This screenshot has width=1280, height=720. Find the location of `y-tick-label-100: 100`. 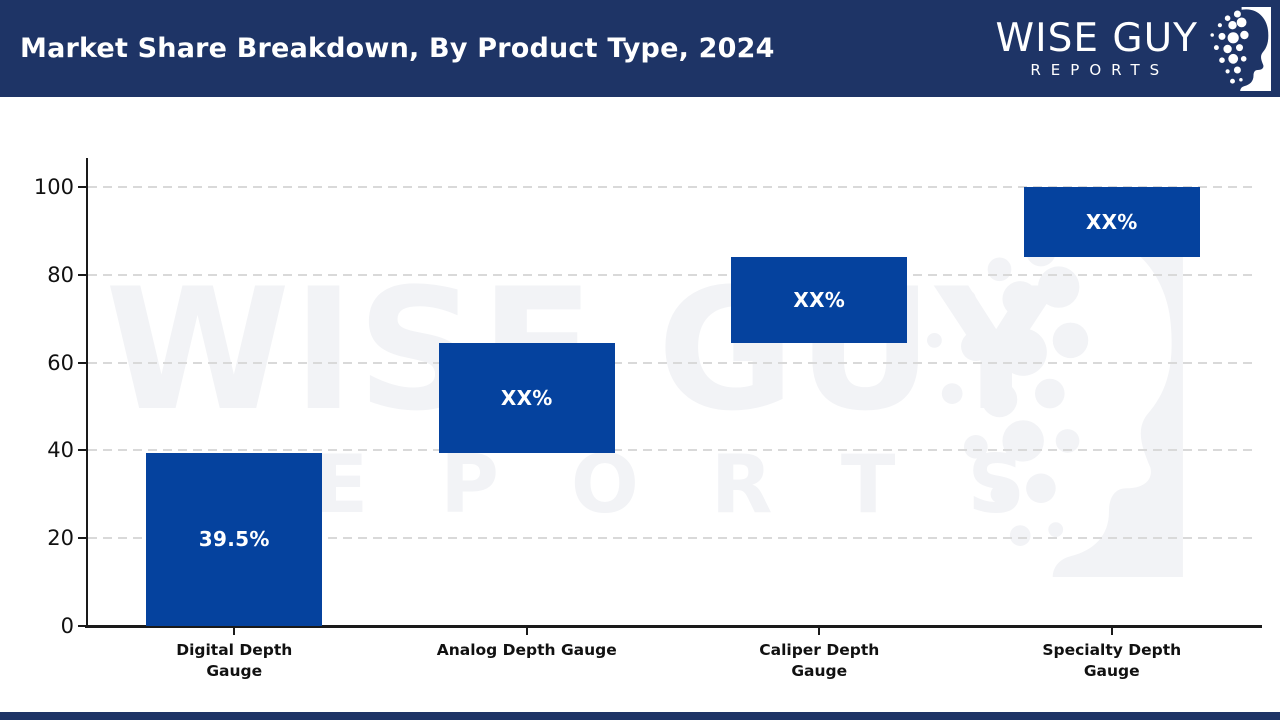

y-tick-label-100: 100 is located at coordinates (53, 187).